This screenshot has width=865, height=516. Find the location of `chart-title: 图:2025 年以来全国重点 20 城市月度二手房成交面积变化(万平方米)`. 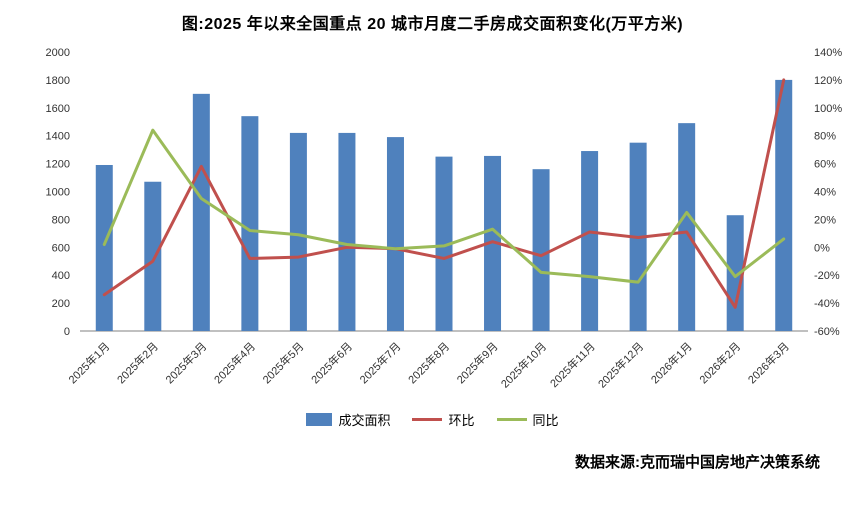

chart-title: 图:2025 年以来全国重点 20 城市月度二手房成交面积变化(万平方米) is located at coordinates (432, 24).